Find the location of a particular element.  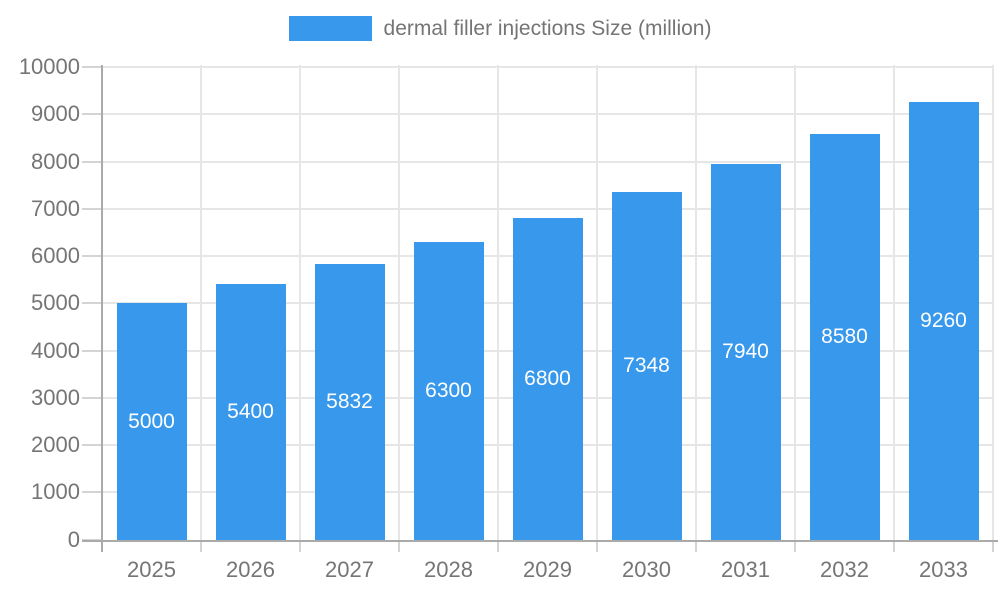

y-axis-tick-label: 9000 is located at coordinates (55, 114).